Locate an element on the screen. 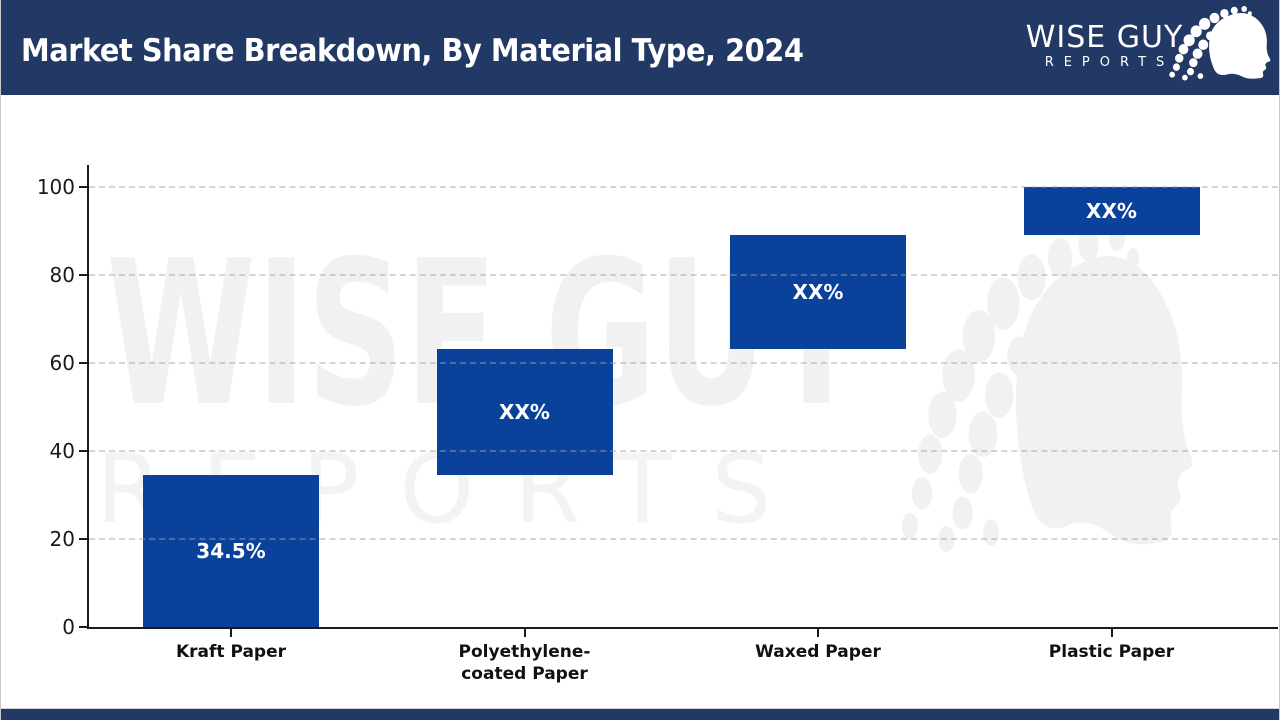 The height and width of the screenshot is (720, 1280). bar-value-label: 34.5% is located at coordinates (231, 551).